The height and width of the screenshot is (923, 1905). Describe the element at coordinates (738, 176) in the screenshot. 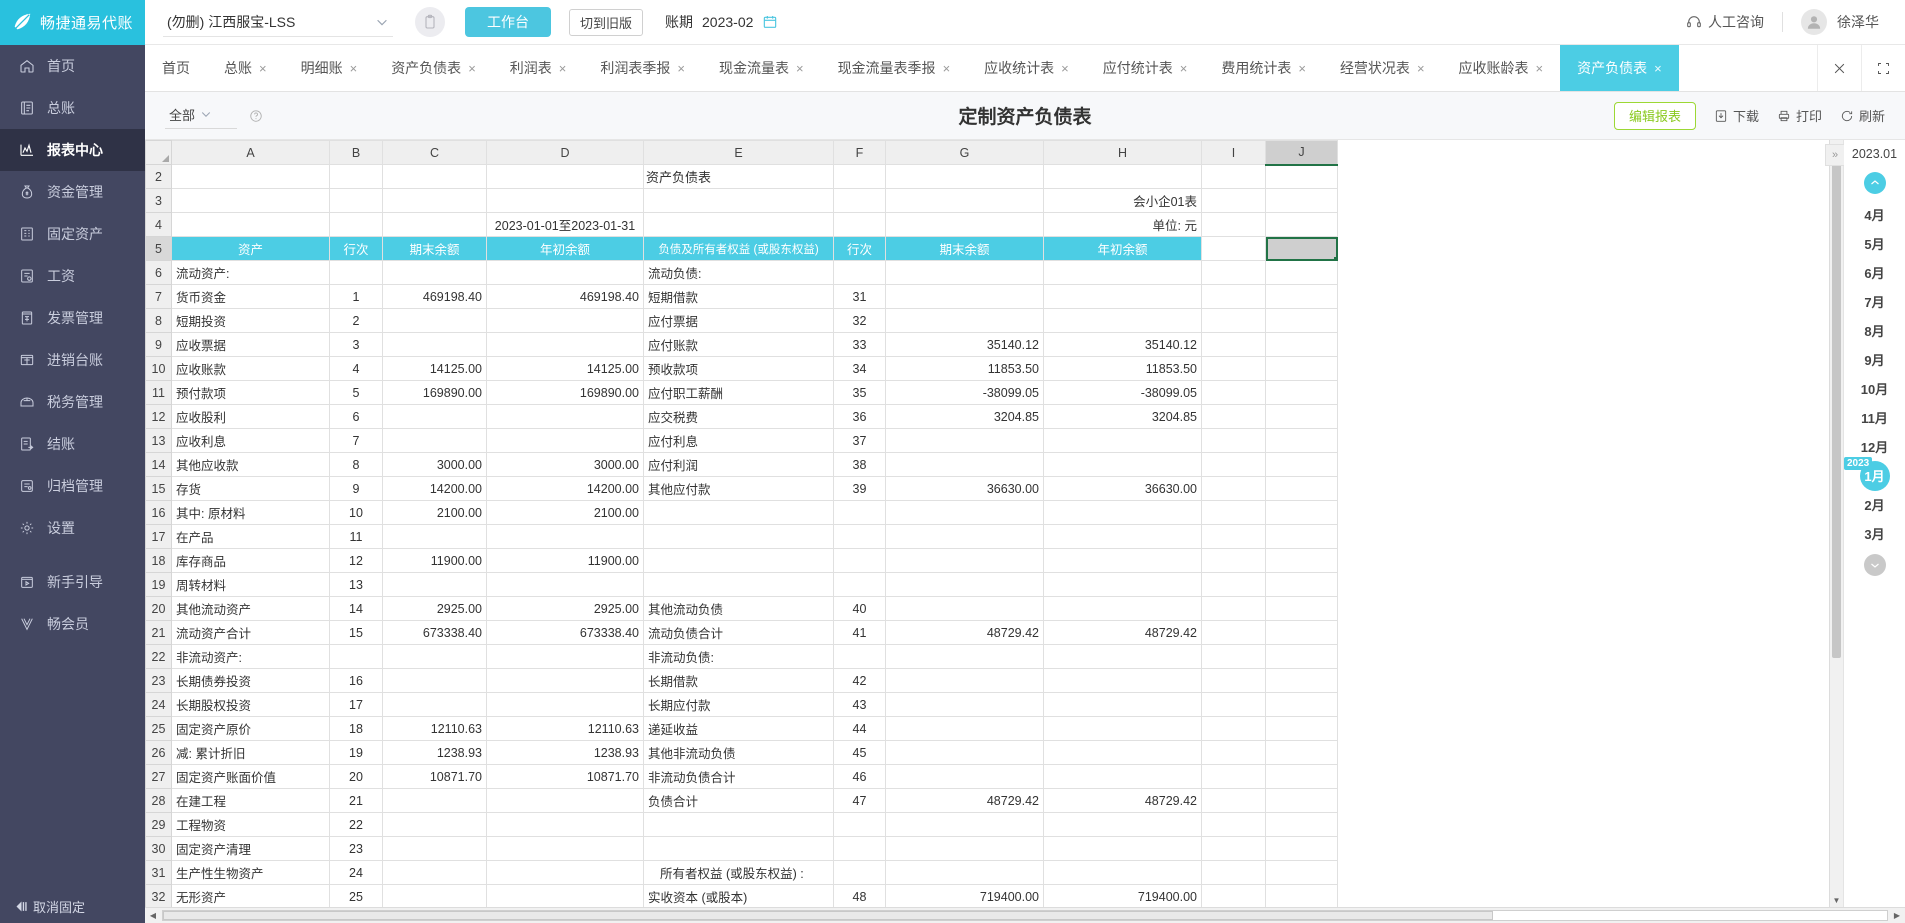

I see `cell-E2: 资产负债表` at that location.